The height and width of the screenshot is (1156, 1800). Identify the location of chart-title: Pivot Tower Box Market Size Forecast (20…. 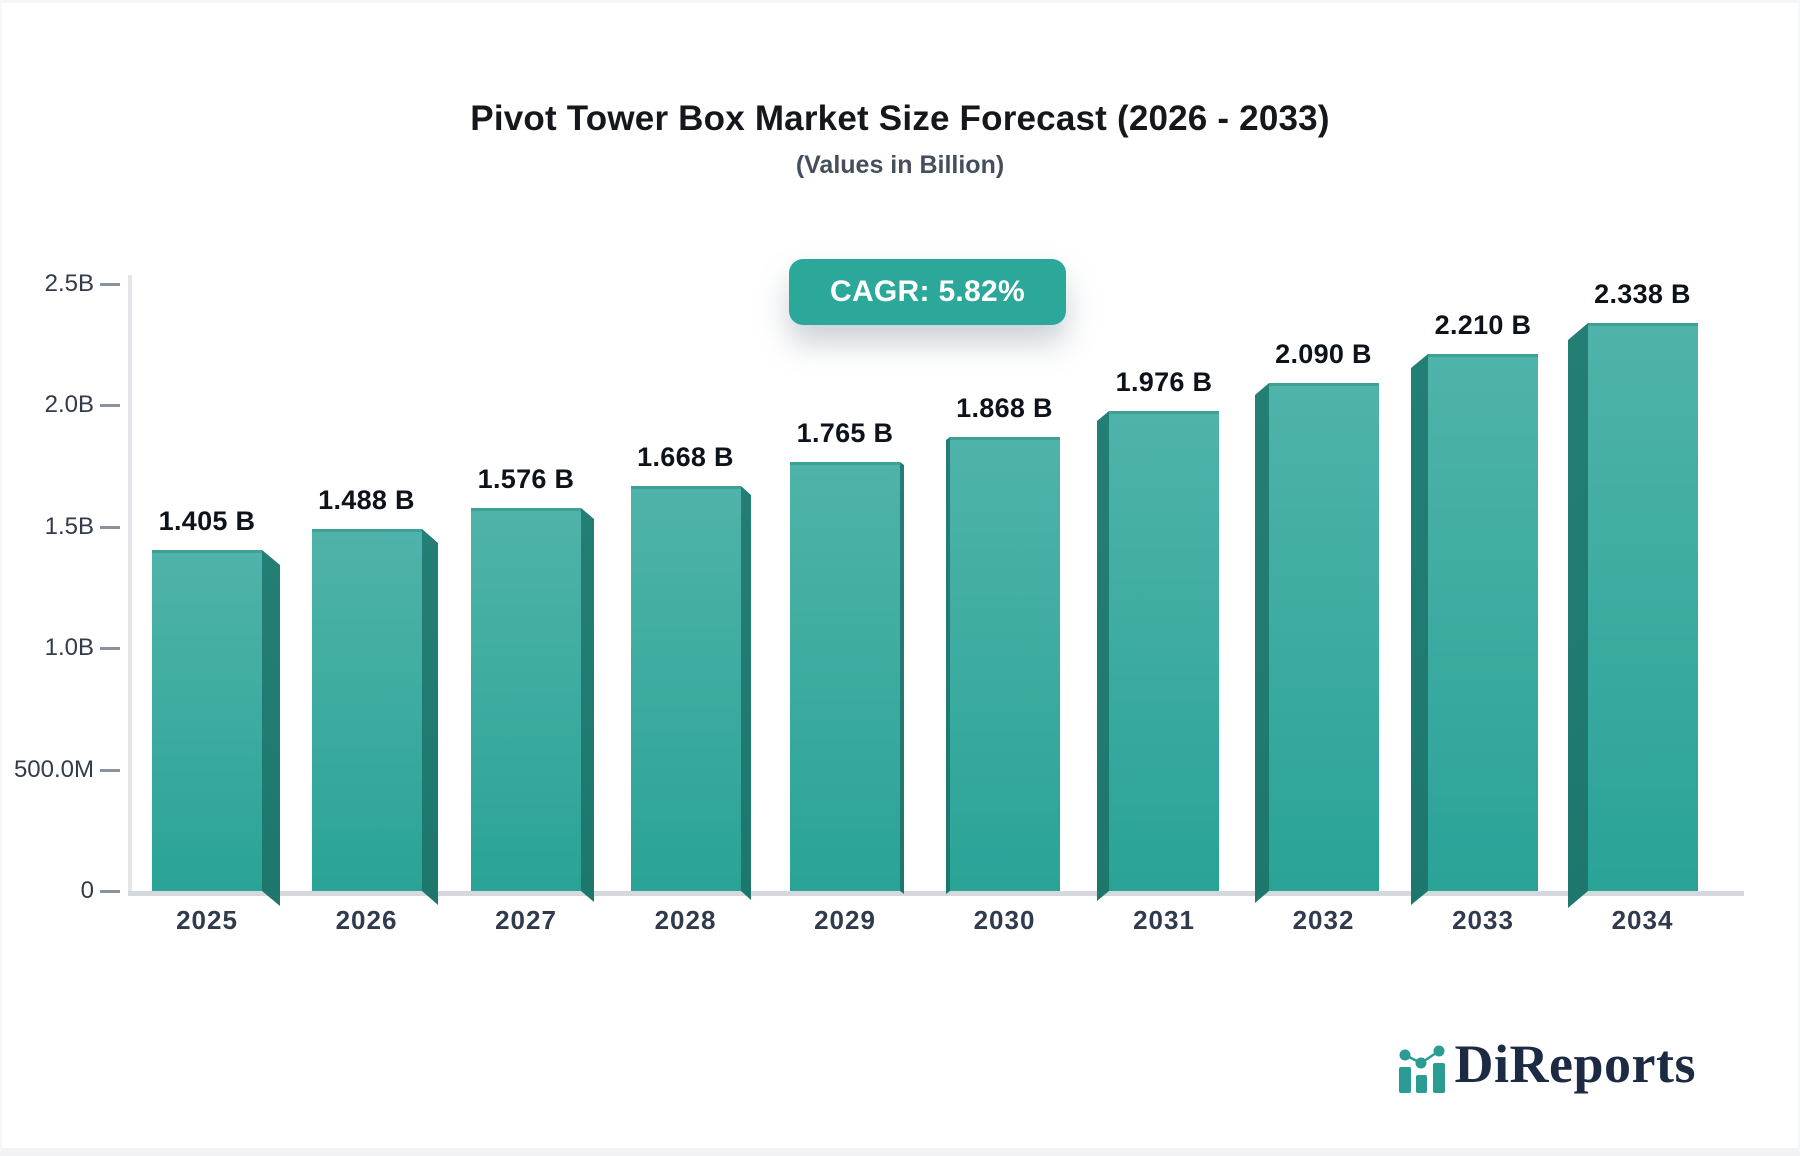
(900, 118).